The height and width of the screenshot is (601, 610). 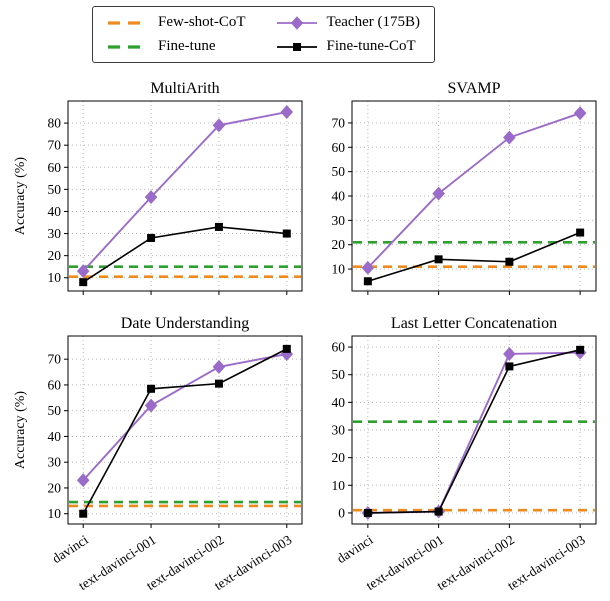 I want to click on legend-item-few-shot-cot: Few-shot-CoT, so click(x=176, y=22).